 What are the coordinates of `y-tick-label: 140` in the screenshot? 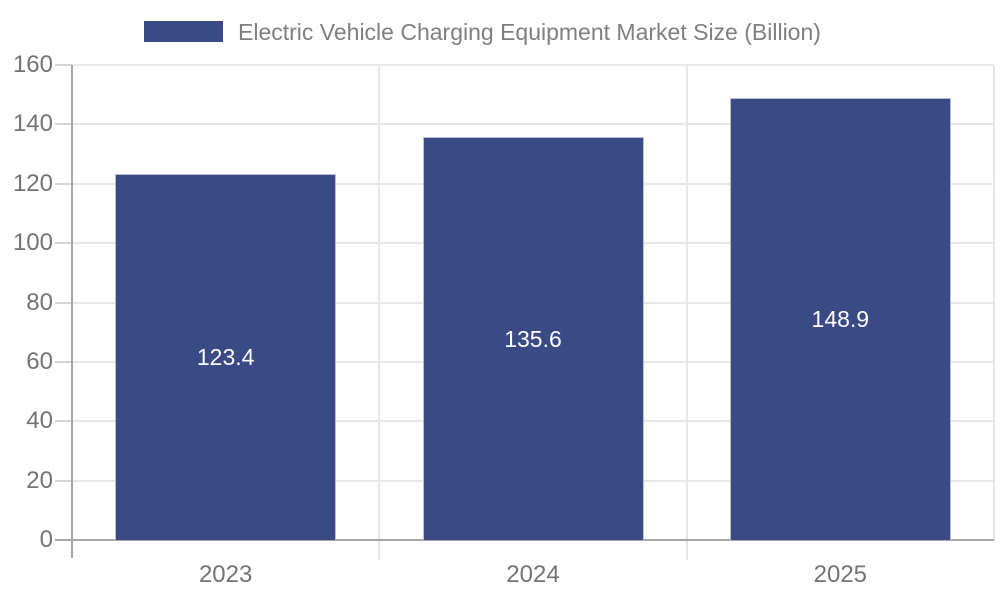 It's located at (32, 124).